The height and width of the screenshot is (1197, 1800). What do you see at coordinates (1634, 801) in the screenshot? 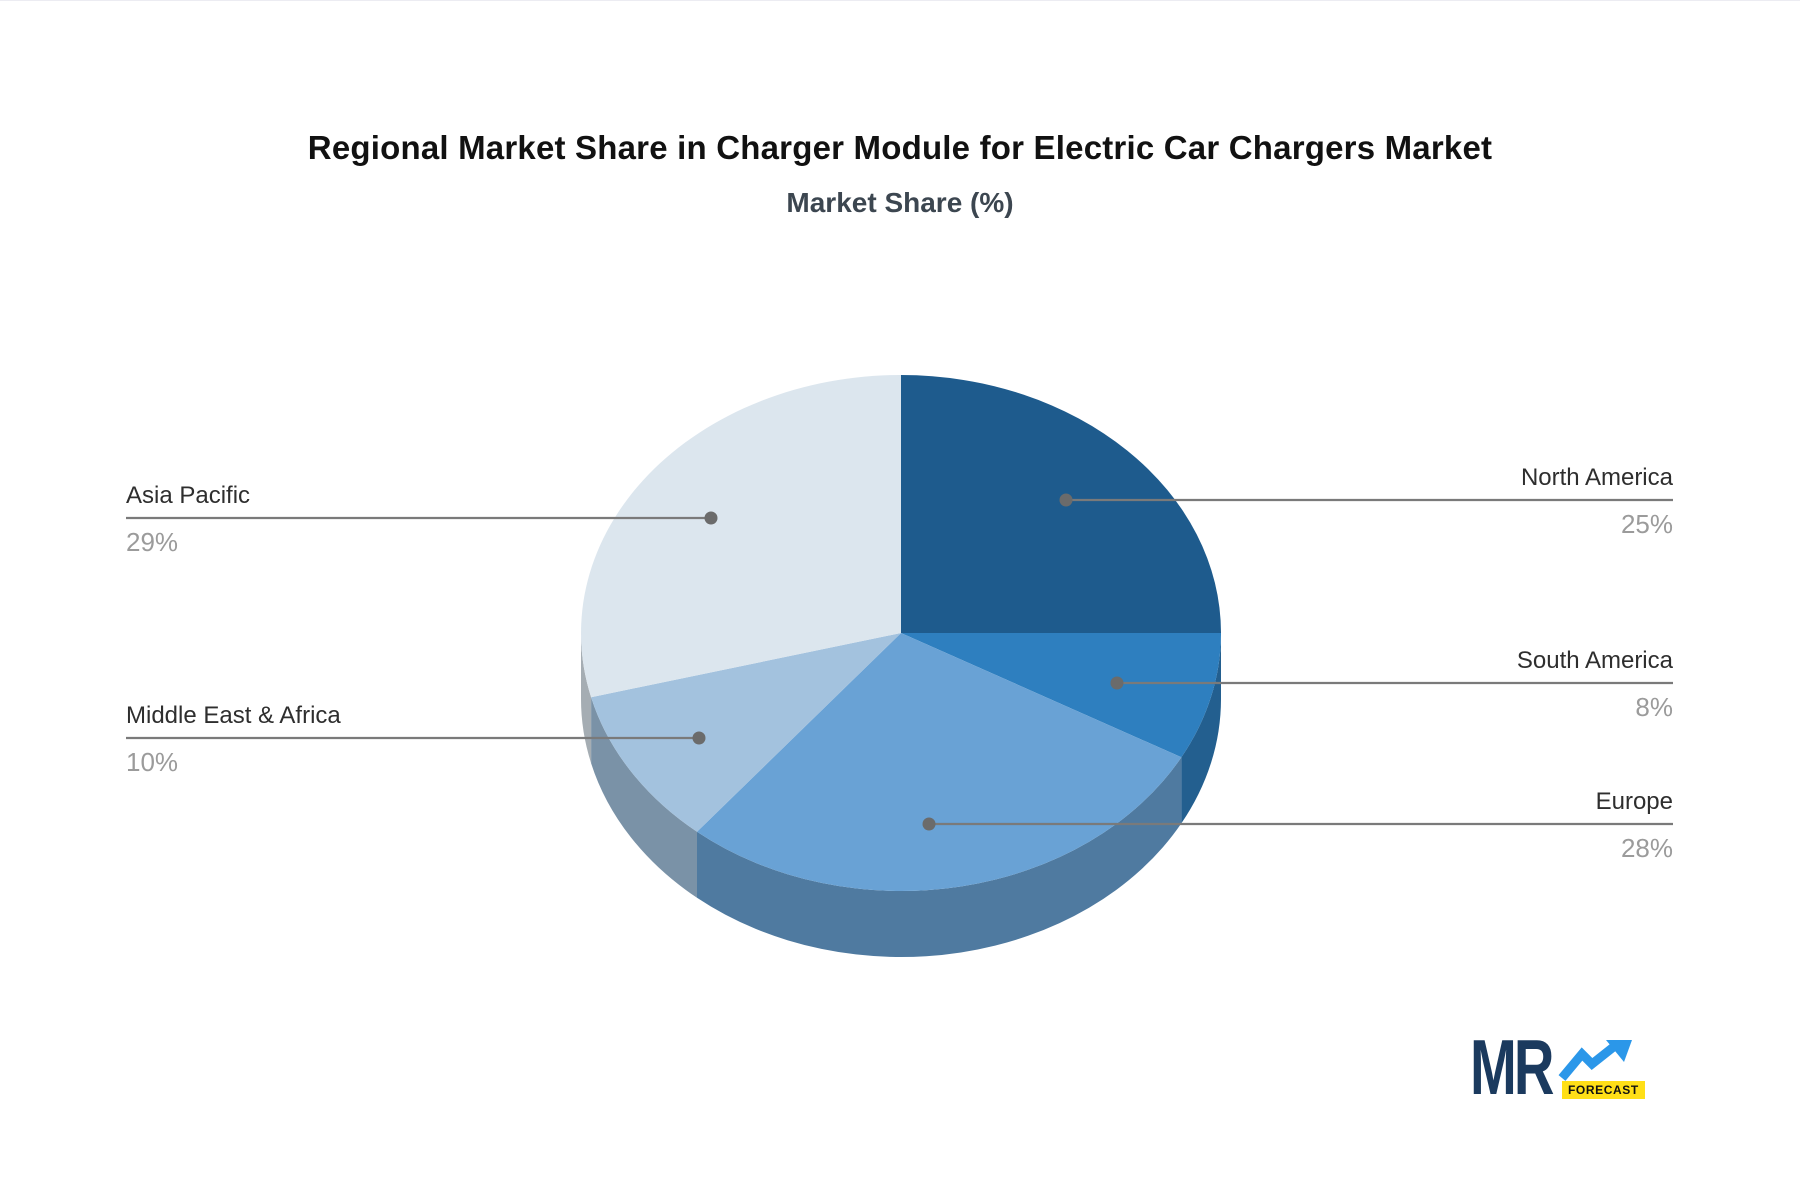
I see `label-europe: Europe` at bounding box center [1634, 801].